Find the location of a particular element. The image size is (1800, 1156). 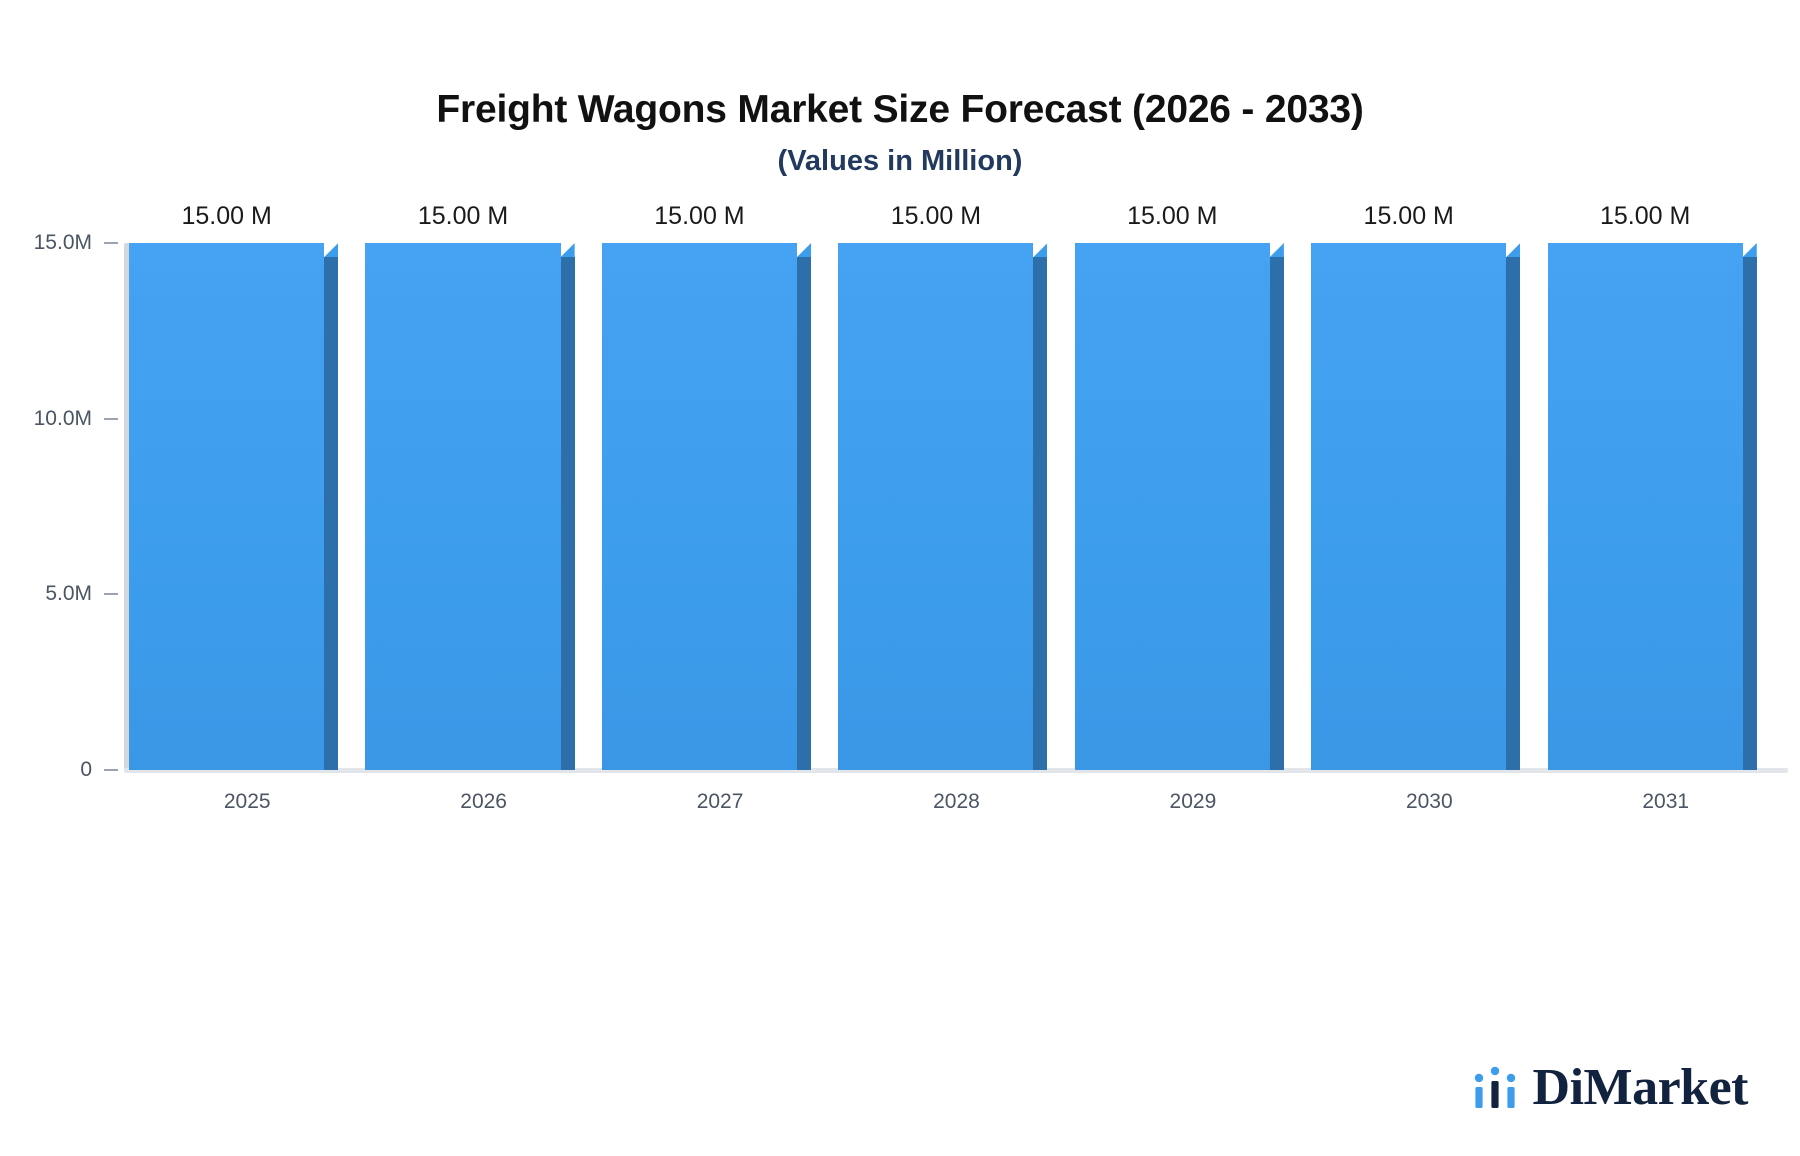

x-axis-labels: 2025 2026 2027 2028 2029 2030 2031 is located at coordinates (956, 802).